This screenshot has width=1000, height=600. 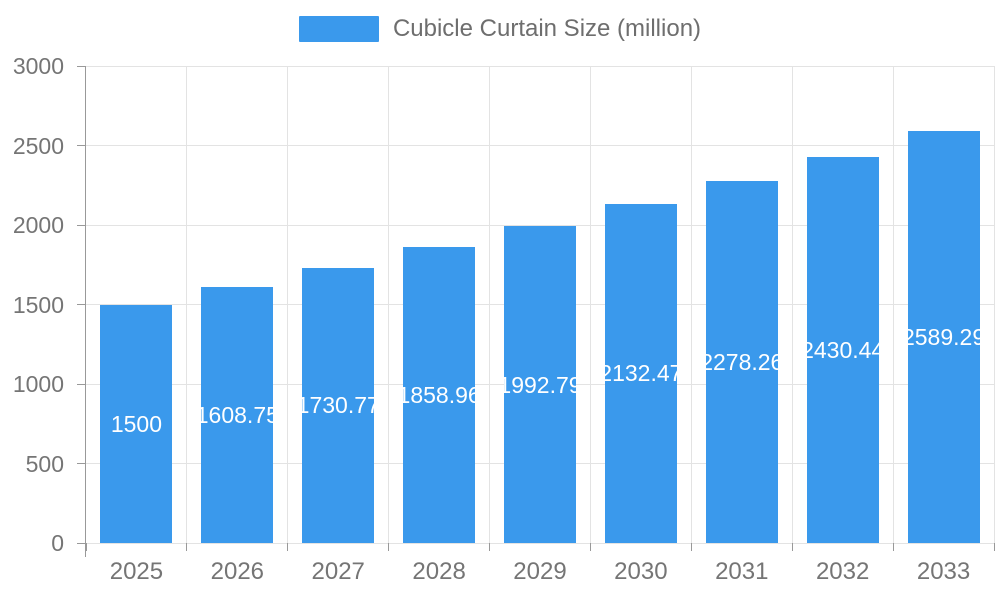 What do you see at coordinates (38, 225) in the screenshot?
I see `y-tick-label: 2000` at bounding box center [38, 225].